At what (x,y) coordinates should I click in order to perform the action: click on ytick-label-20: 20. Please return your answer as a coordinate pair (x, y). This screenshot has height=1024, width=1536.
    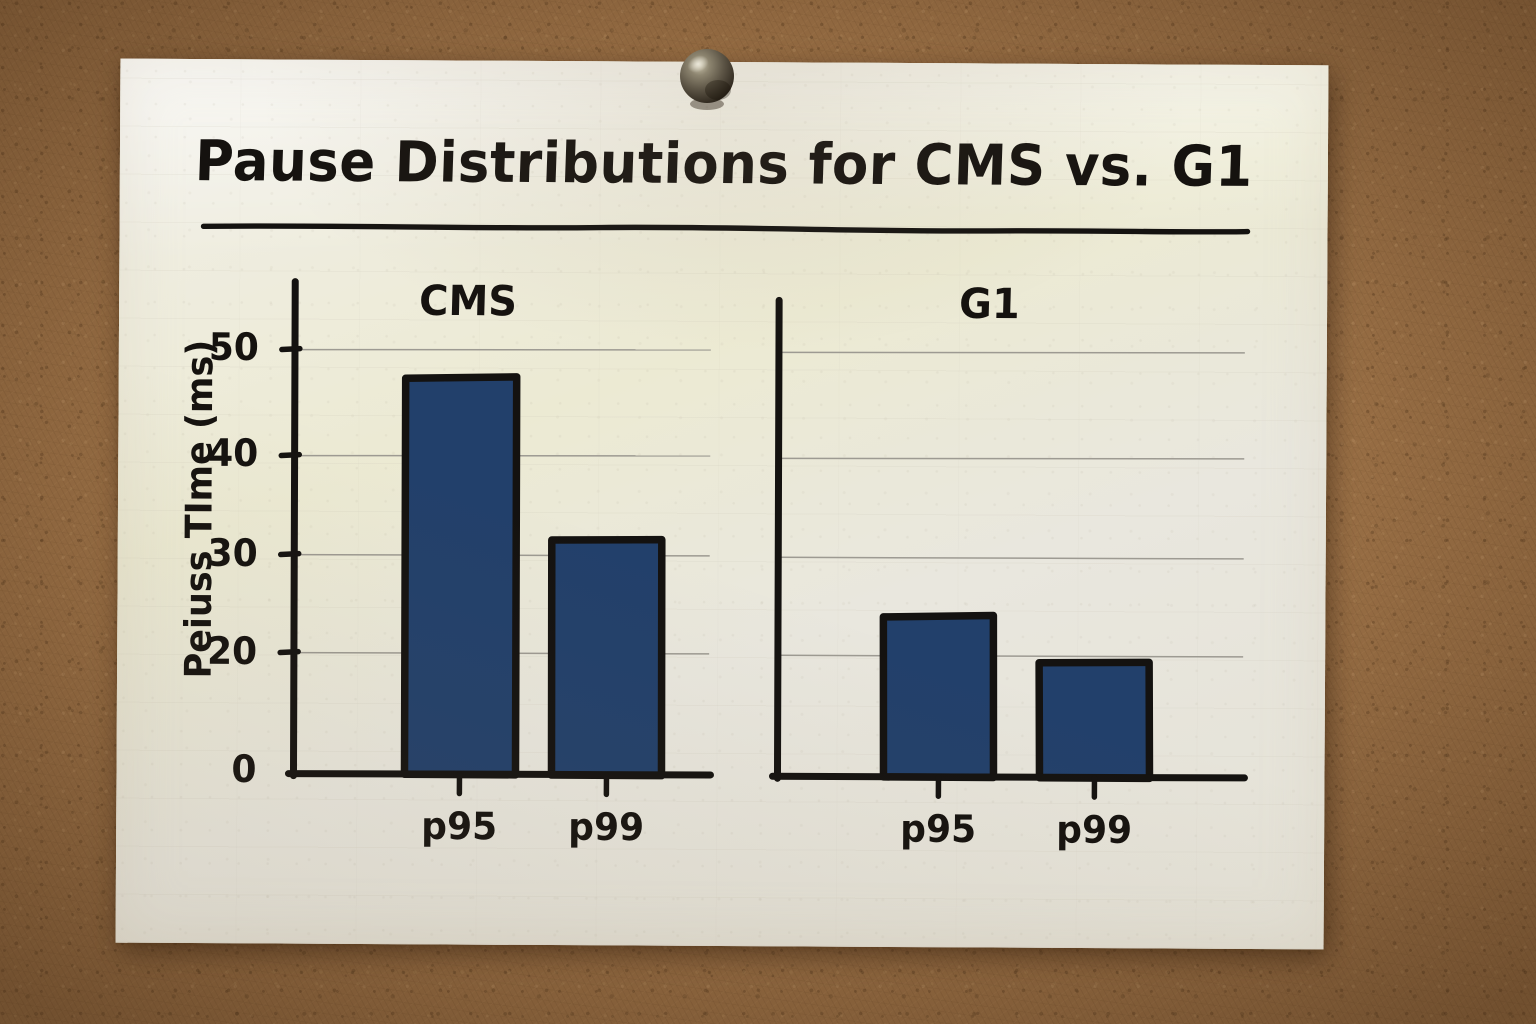
    Looking at the image, I should click on (232, 652).